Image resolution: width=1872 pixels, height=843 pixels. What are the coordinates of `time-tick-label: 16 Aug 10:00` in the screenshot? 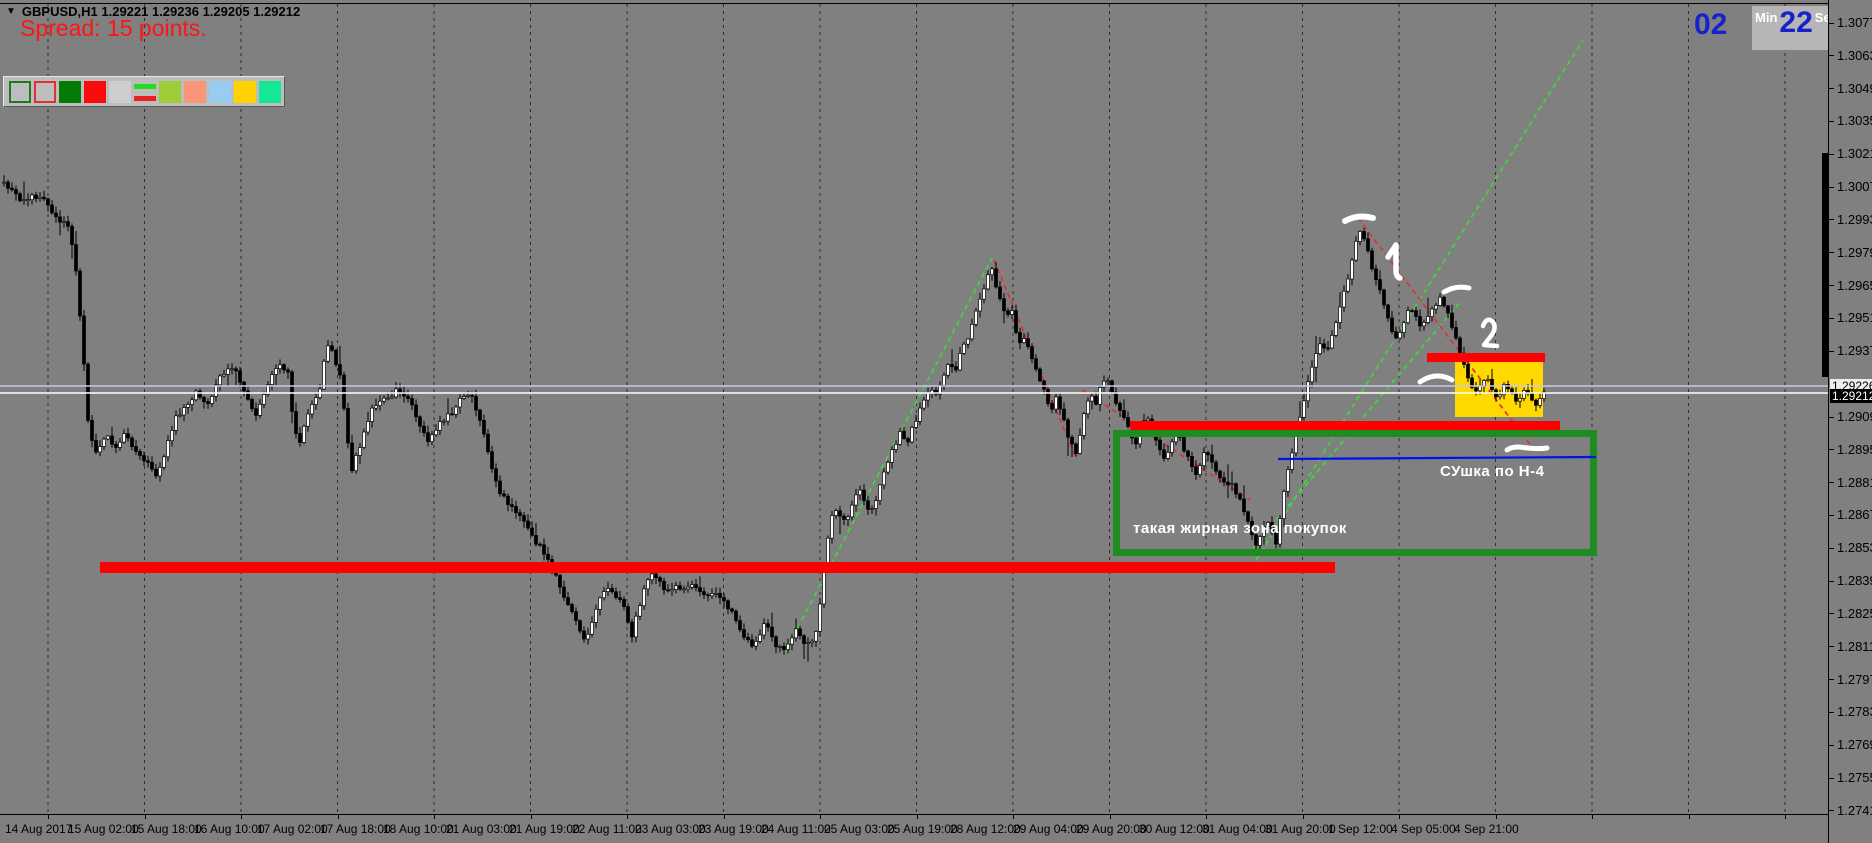 It's located at (229, 829).